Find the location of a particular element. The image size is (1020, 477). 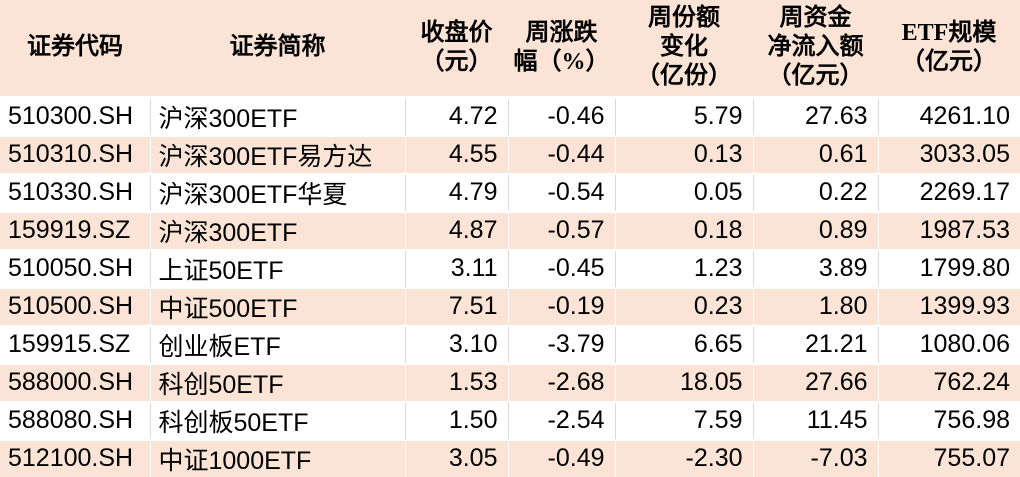

cell-etf-size: 2269.17 is located at coordinates (948, 193).